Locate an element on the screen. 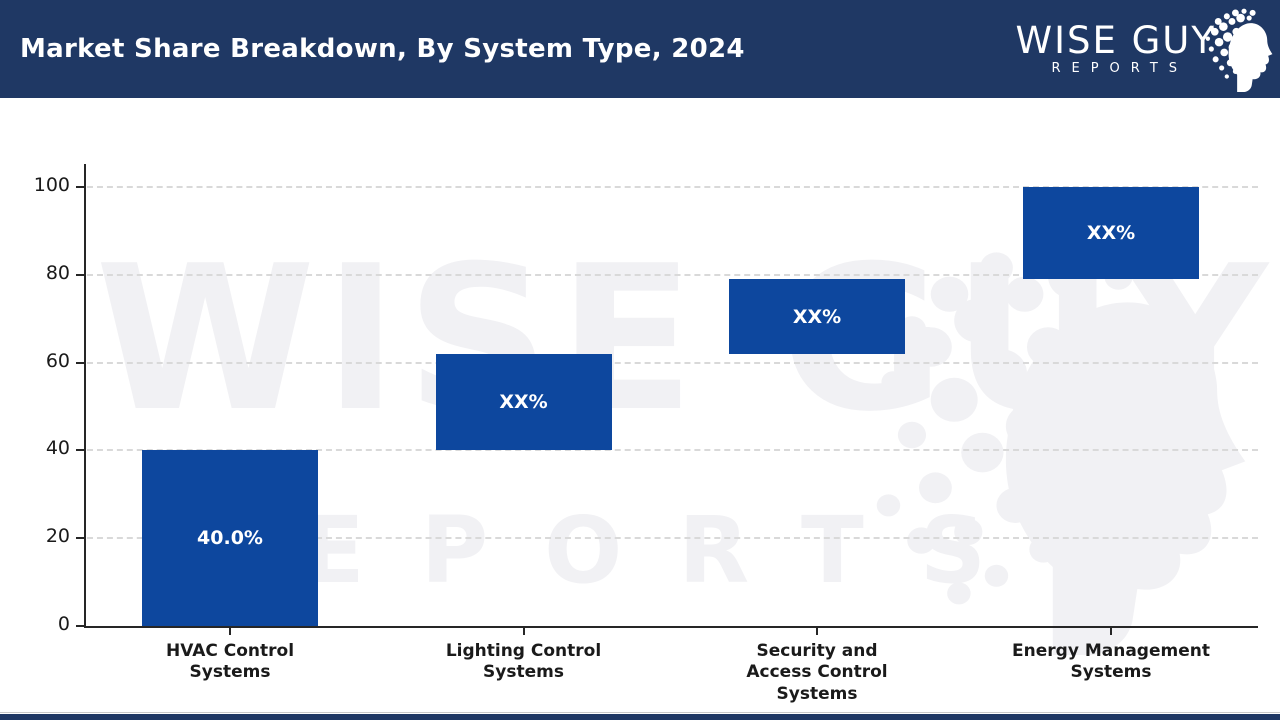 This screenshot has width=1280, height=720. bar-segment-1: 40.0% is located at coordinates (230, 538).